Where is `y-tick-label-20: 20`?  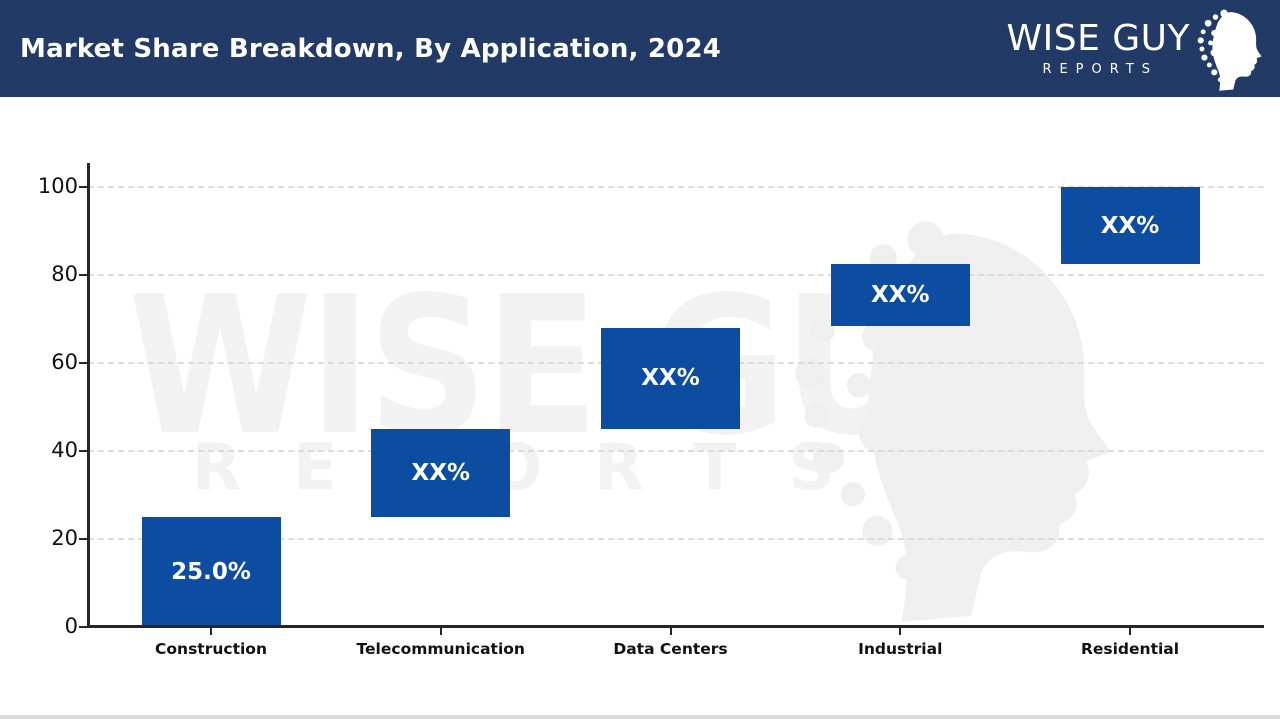
y-tick-label-20: 20 is located at coordinates (64, 538).